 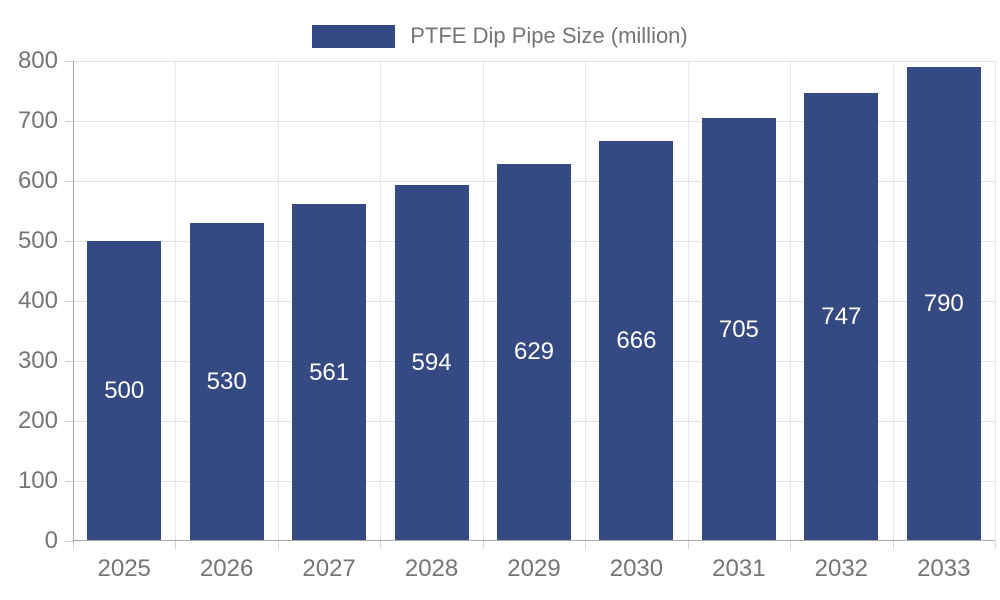 I want to click on bar-value-label: 705, so click(x=738, y=329).